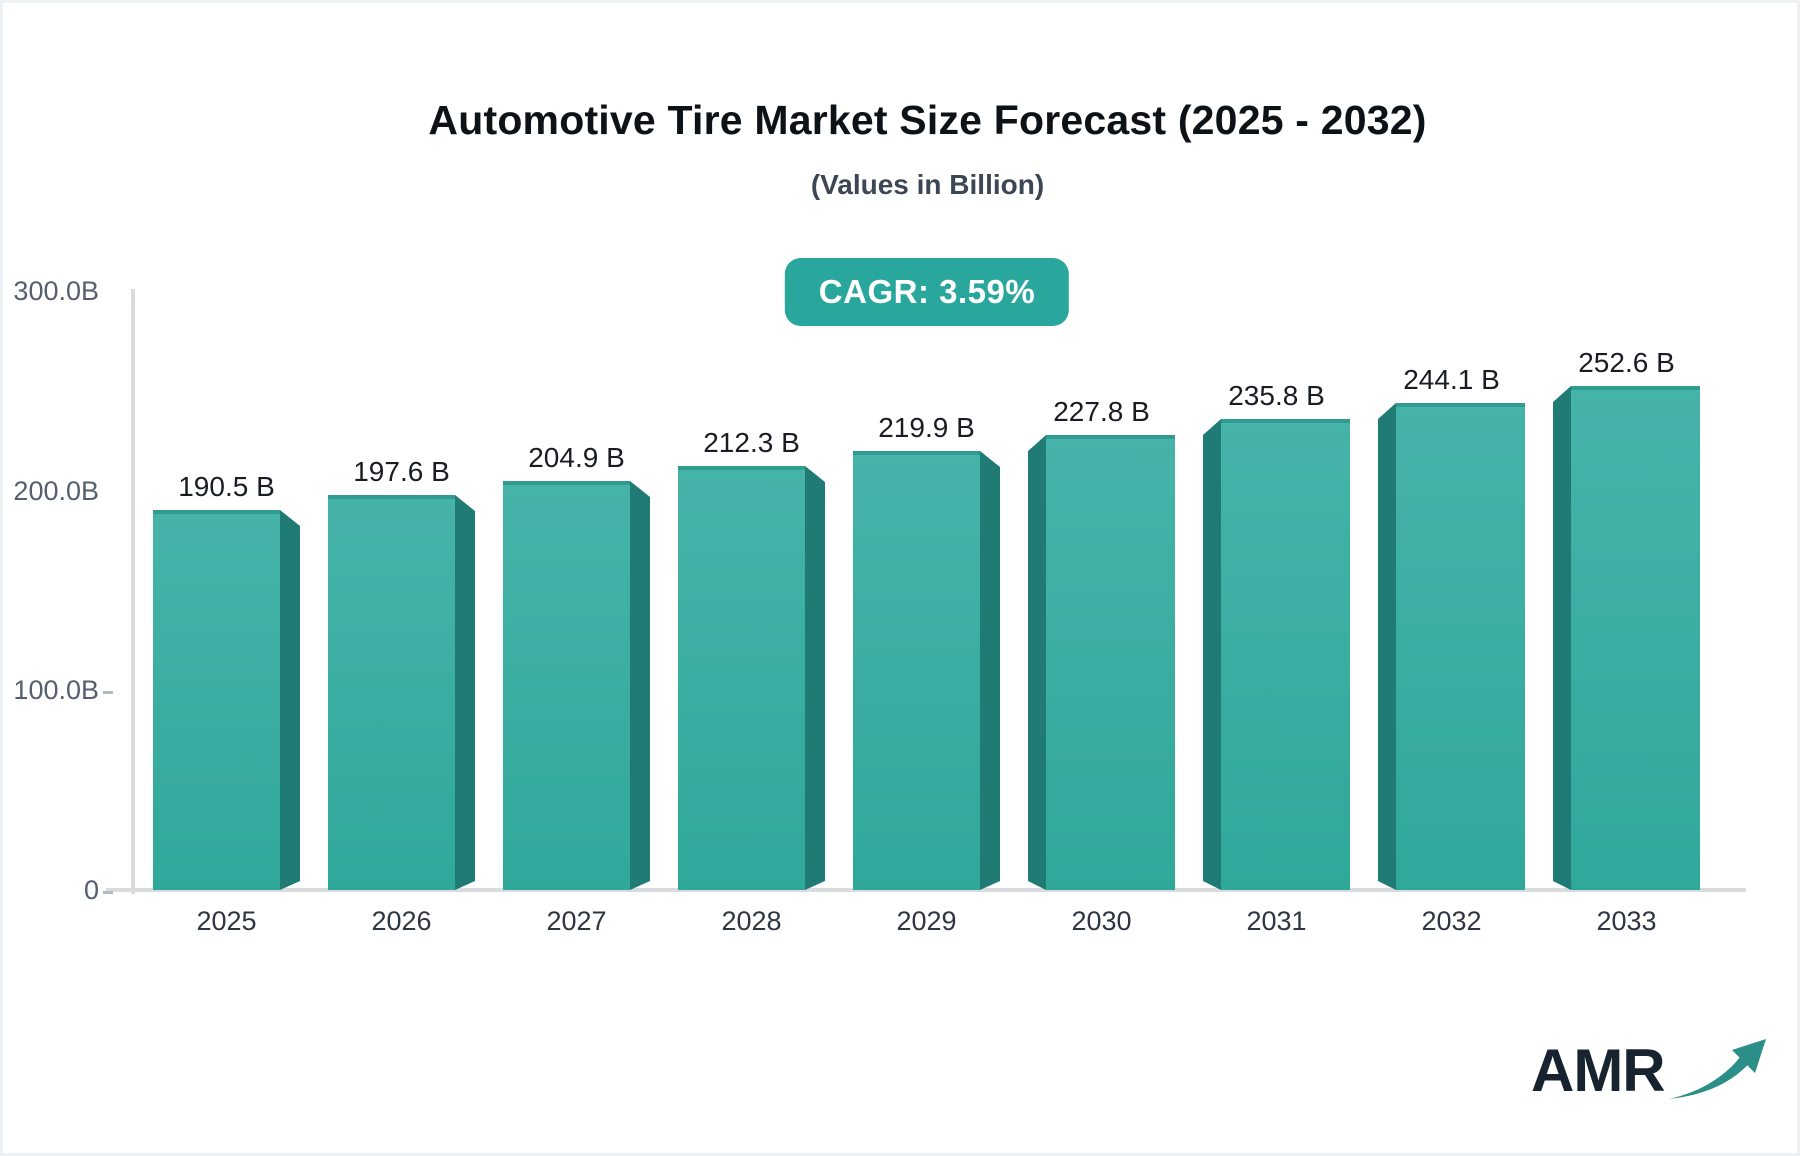  What do you see at coordinates (927, 184) in the screenshot?
I see `chart-subtitle: (Values in Billion)` at bounding box center [927, 184].